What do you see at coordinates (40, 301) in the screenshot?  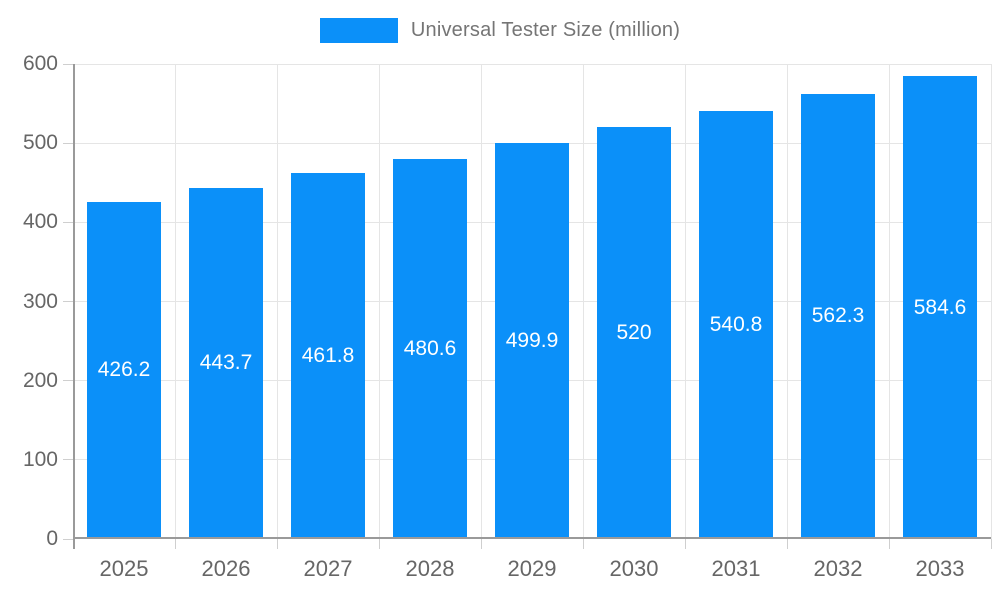 I see `y-tick-label: 300` at bounding box center [40, 301].